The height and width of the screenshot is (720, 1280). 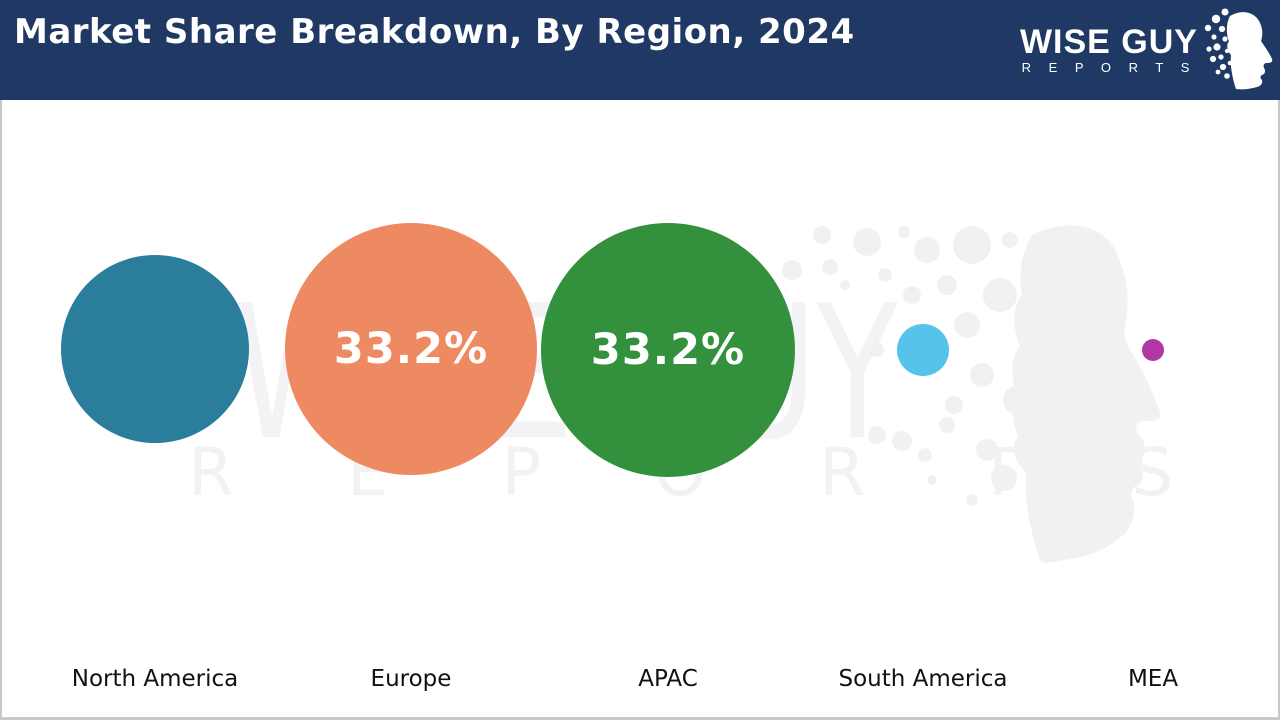 I want to click on brand-logo-text: WISE GUY R E P O R T S, so click(x=1109, y=50).